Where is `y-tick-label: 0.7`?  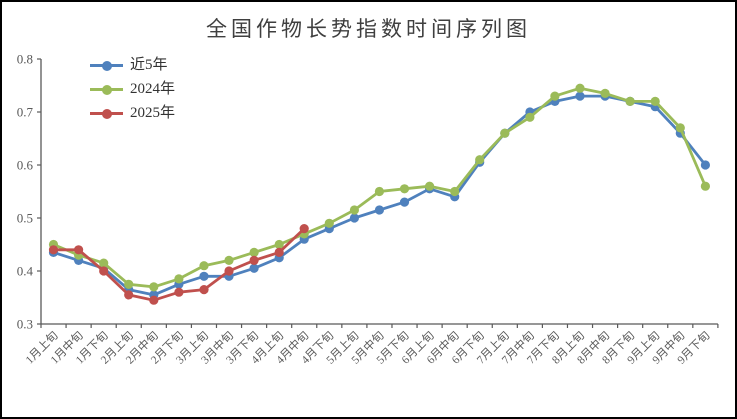
y-tick-label: 0.7 is located at coordinates (25, 112).